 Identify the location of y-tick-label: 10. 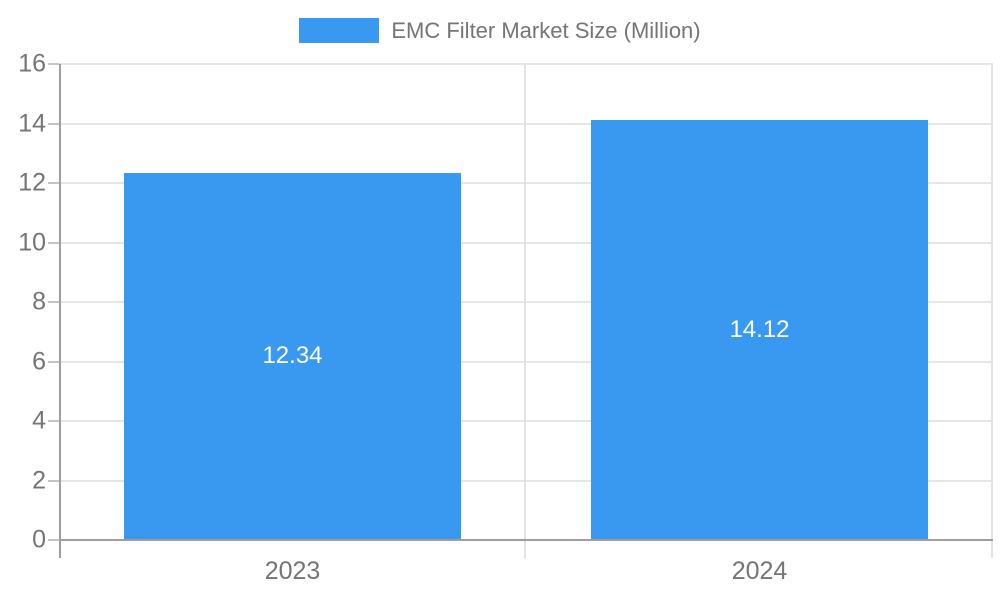
(32, 242).